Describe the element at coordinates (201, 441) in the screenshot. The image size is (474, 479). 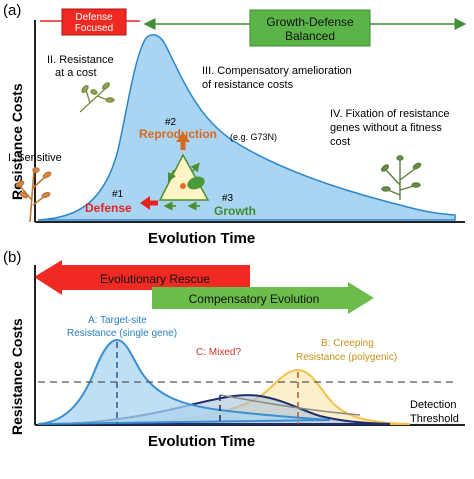
I see `panel-b-x-axis-label: Evolution Time` at that location.